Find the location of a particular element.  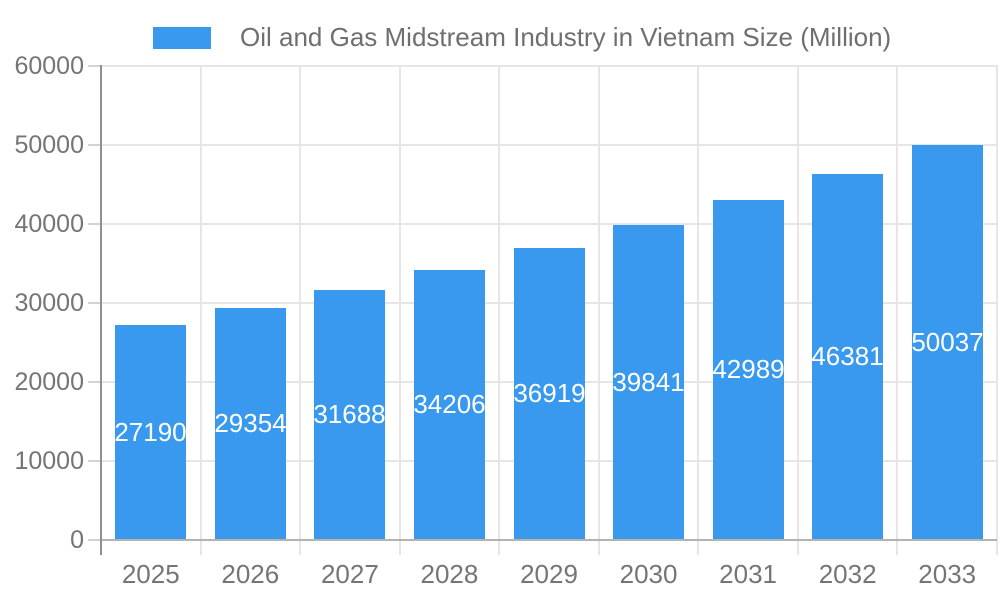

bar-value-label: 42989 is located at coordinates (748, 369).